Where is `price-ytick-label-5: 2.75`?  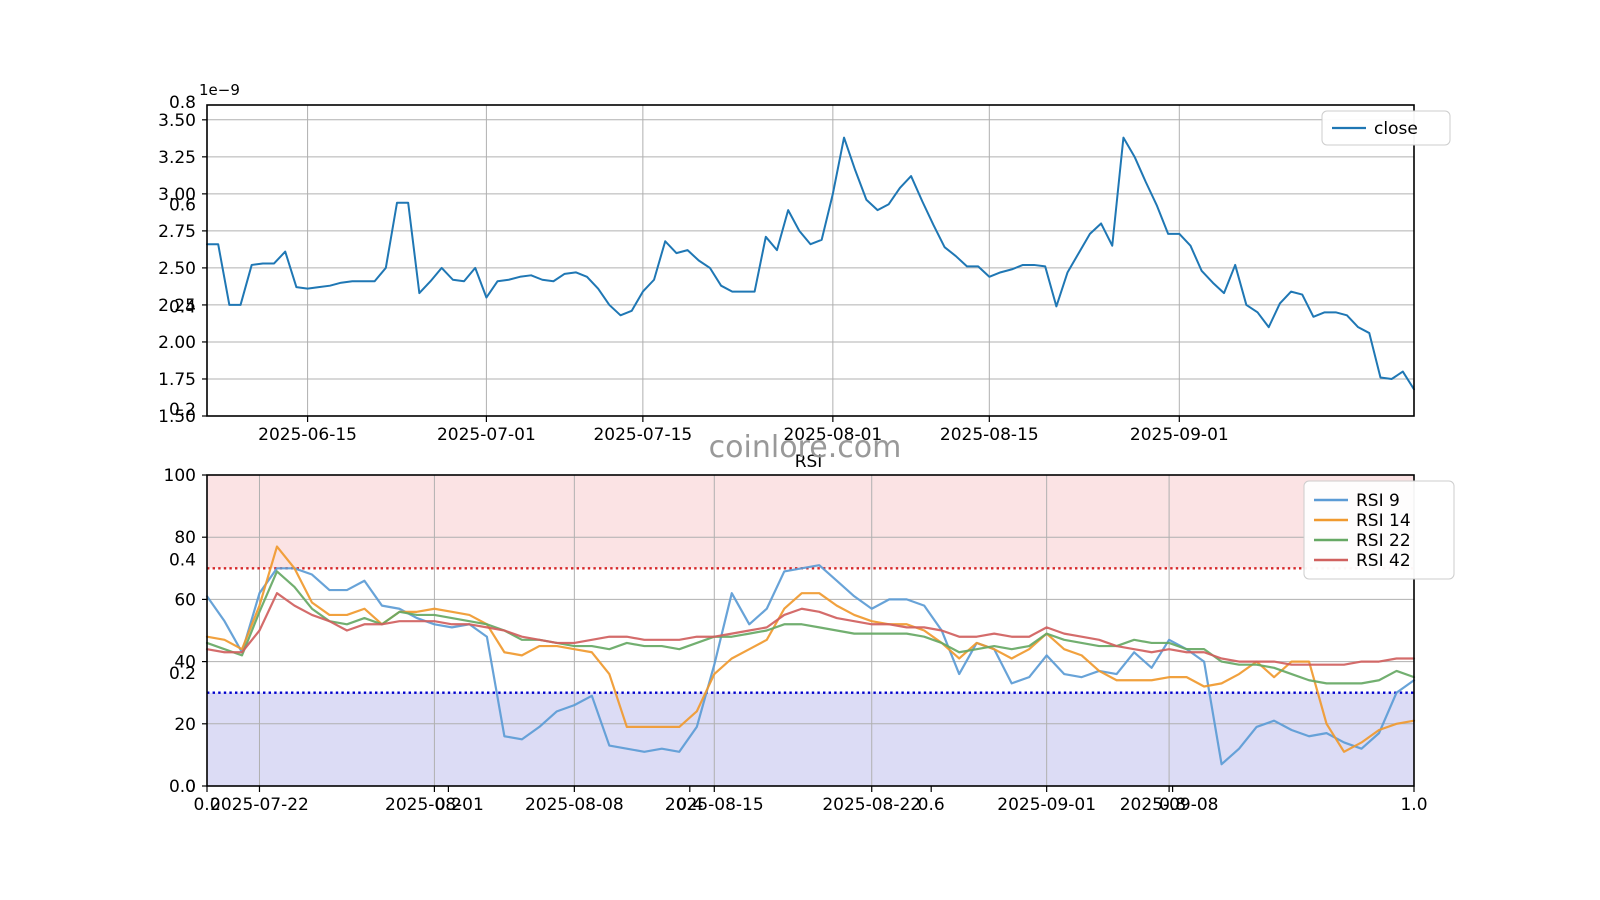
price-ytick-label-5: 2.75 is located at coordinates (177, 232).